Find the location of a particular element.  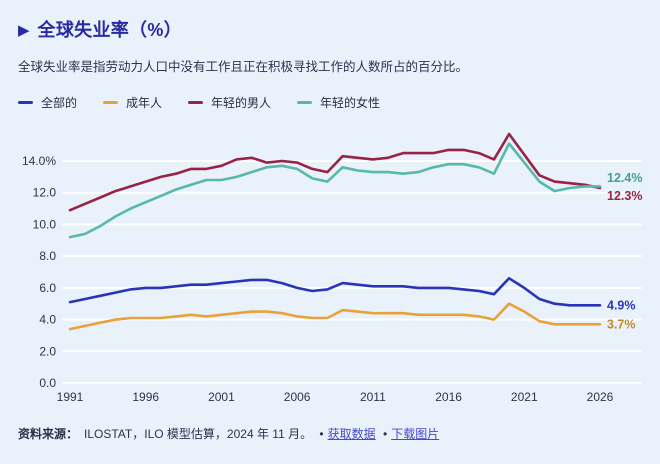

source-label: 资料来源： is located at coordinates (48, 434).